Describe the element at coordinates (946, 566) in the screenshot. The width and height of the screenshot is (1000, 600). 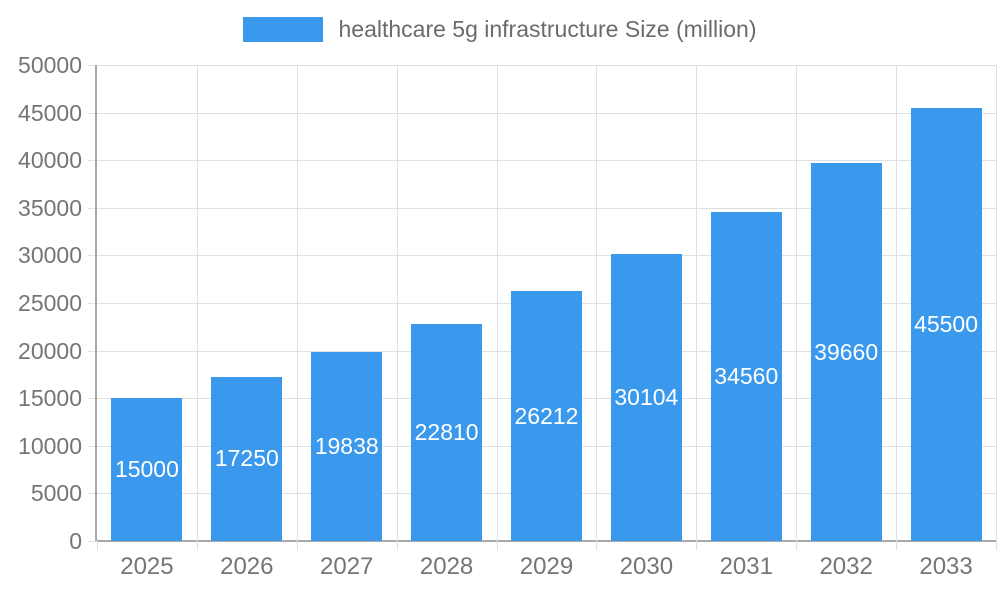
I see `x-axis-label: 2033` at that location.